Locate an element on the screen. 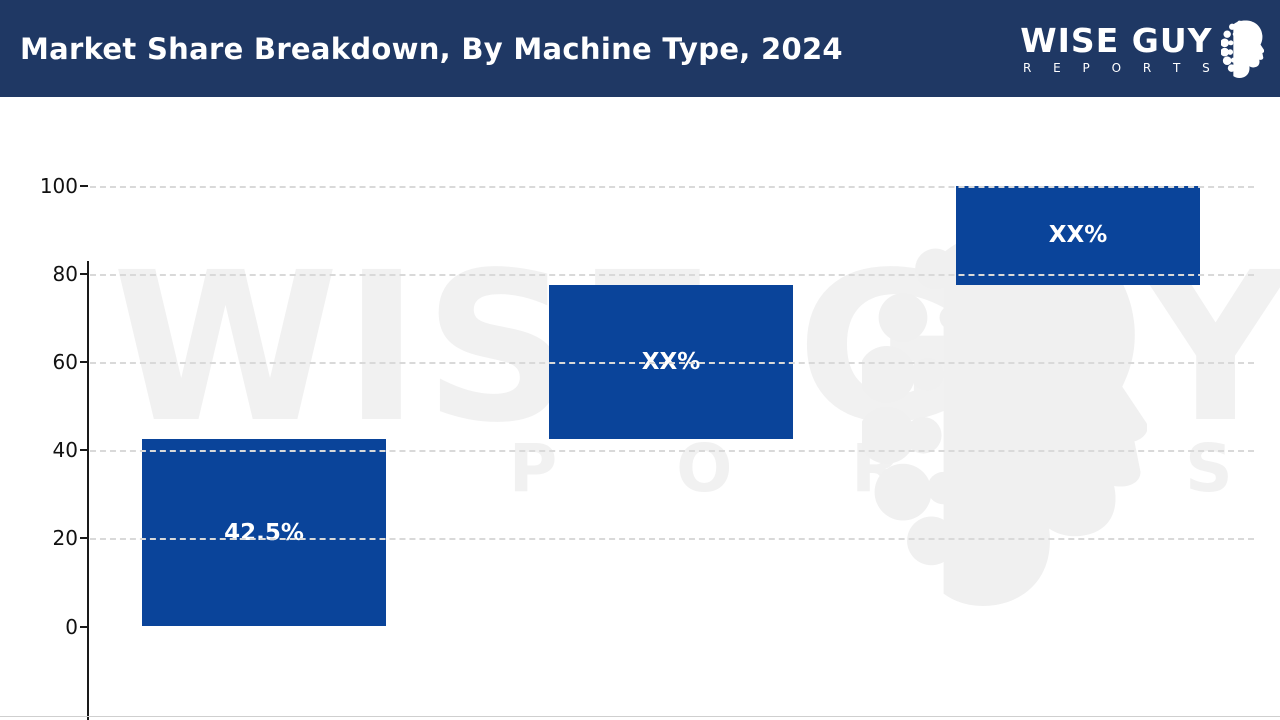 The height and width of the screenshot is (720, 1280). brand-logo-text: WISE GUY R E P O R T S is located at coordinates (1116, 48).